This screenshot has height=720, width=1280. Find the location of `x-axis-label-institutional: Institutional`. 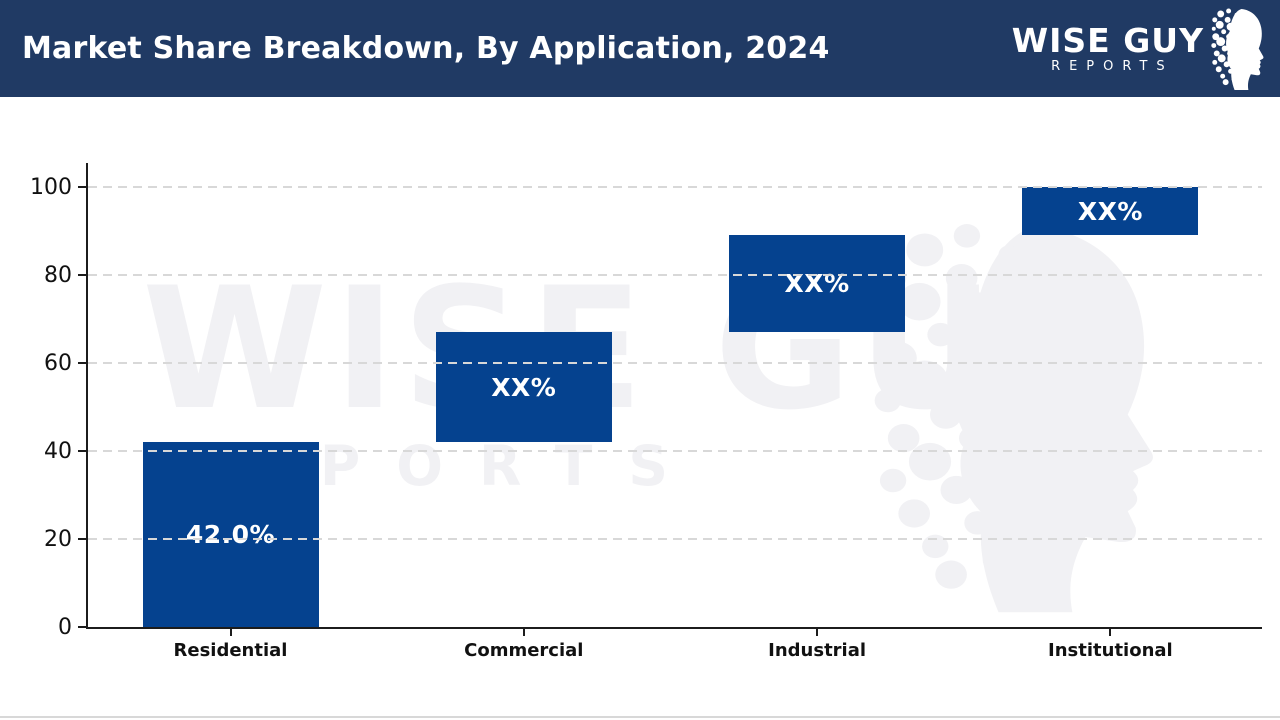

x-axis-label-institutional: Institutional is located at coordinates (1110, 650).